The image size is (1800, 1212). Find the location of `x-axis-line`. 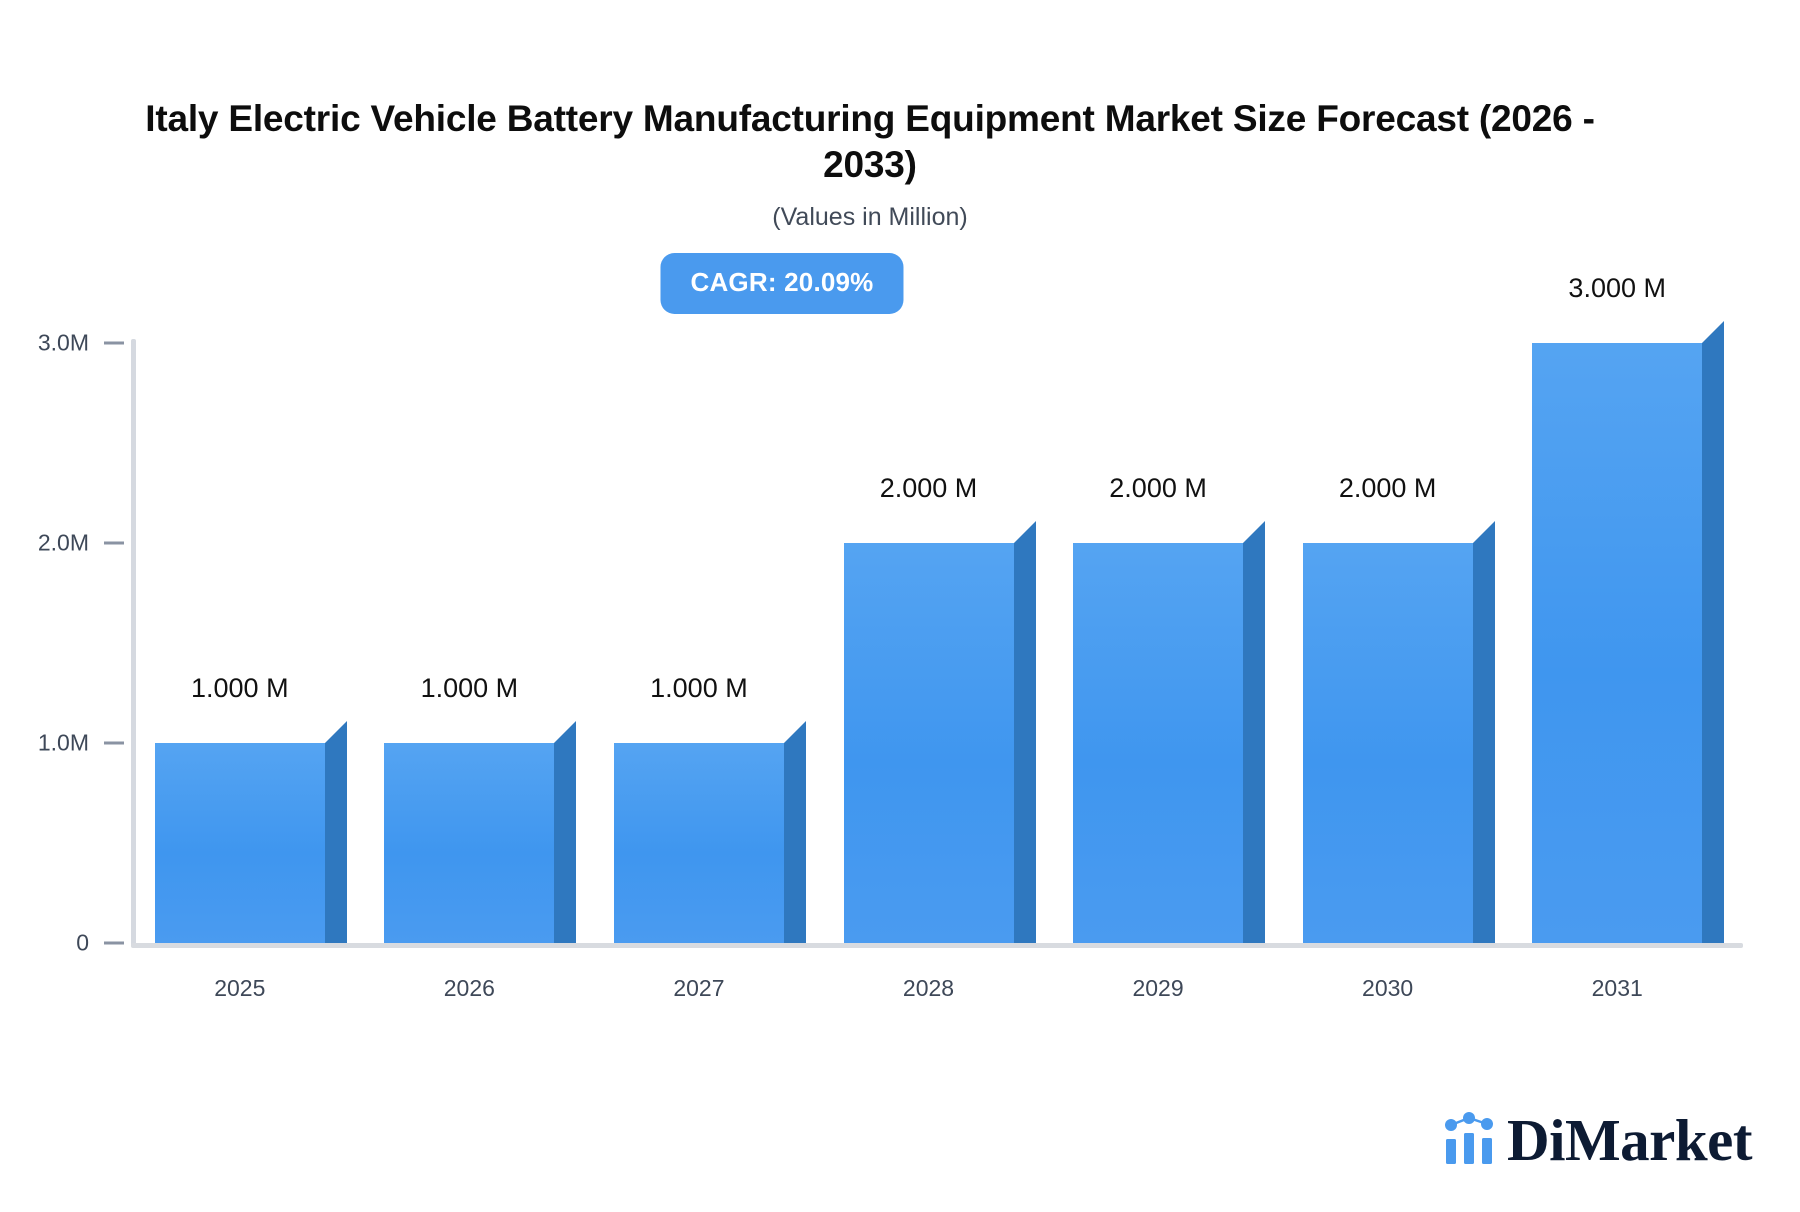

x-axis-line is located at coordinates (937, 945).